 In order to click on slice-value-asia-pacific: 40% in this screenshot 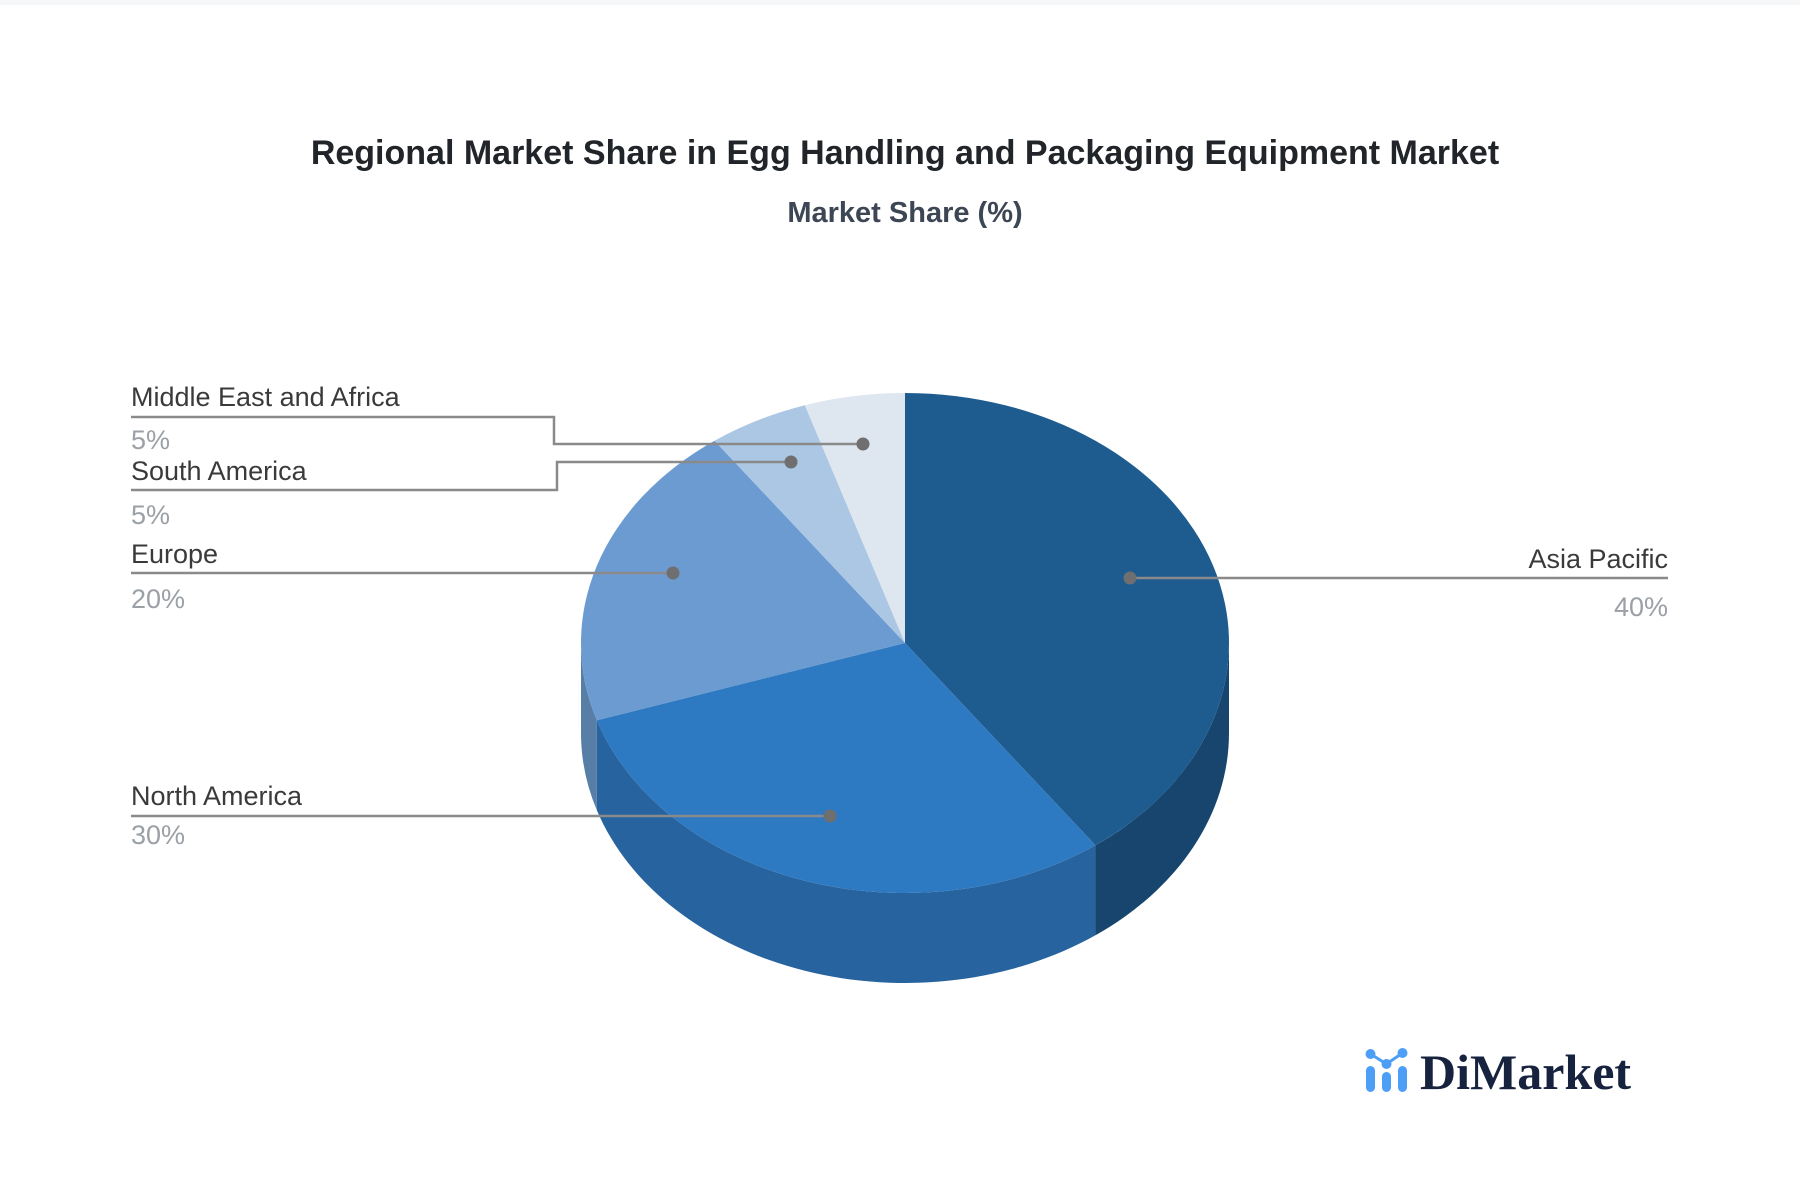, I will do `click(1641, 607)`.